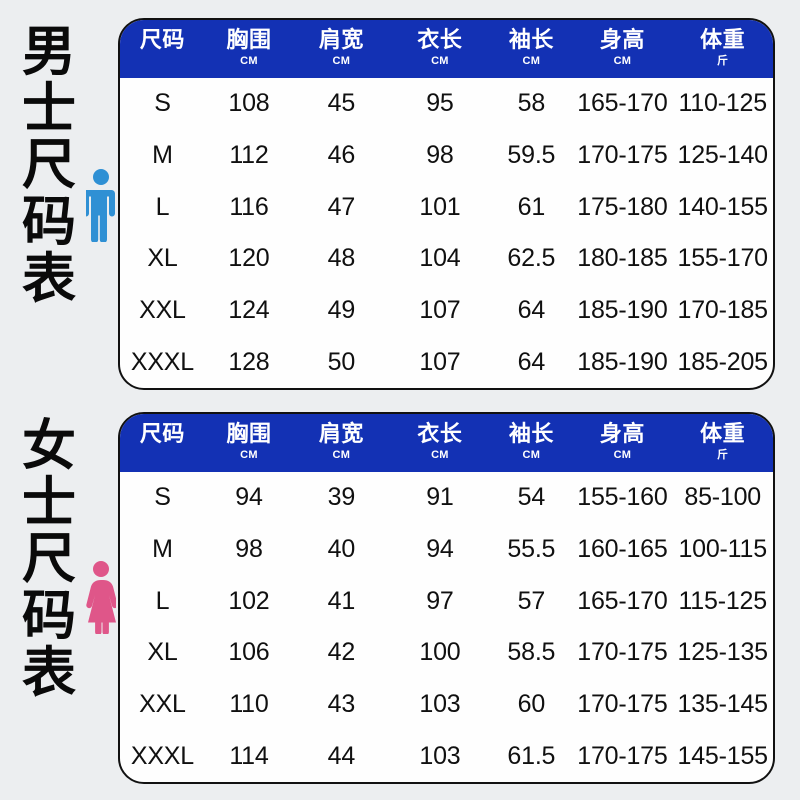  I want to click on cell-weight: 100-115, so click(722, 548).